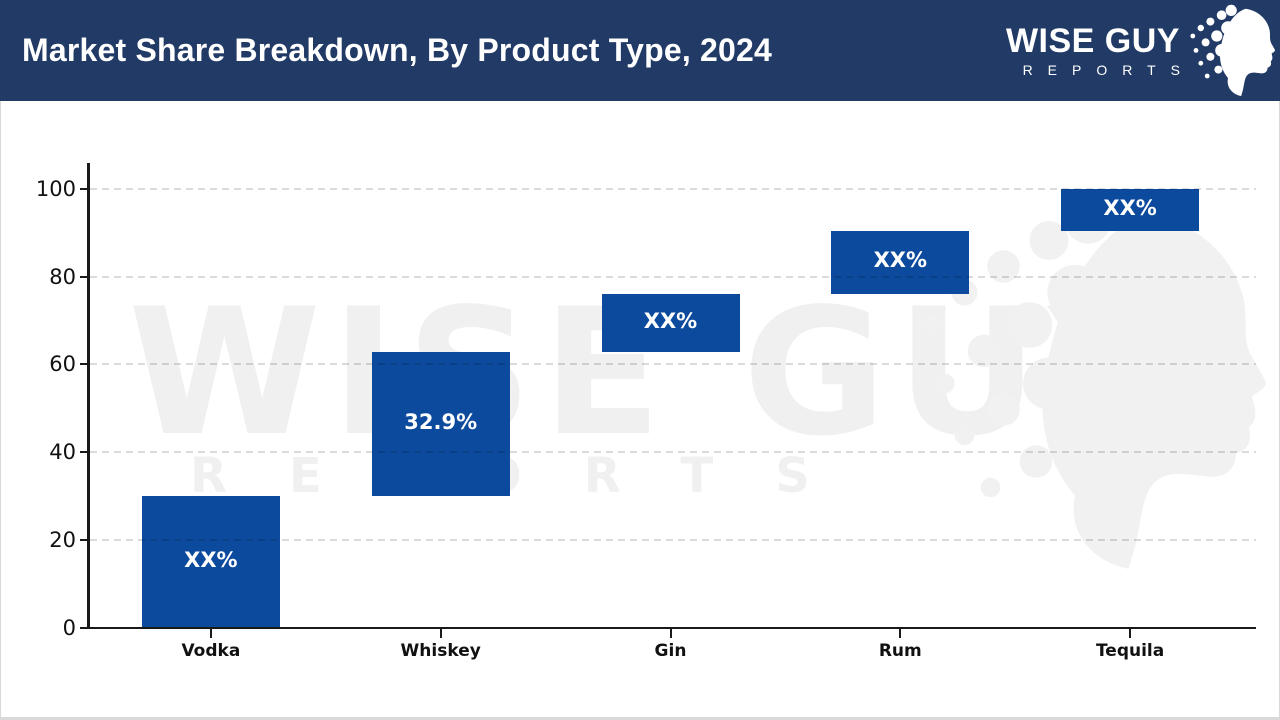  What do you see at coordinates (900, 633) in the screenshot?
I see `x-tick-mark-rum` at bounding box center [900, 633].